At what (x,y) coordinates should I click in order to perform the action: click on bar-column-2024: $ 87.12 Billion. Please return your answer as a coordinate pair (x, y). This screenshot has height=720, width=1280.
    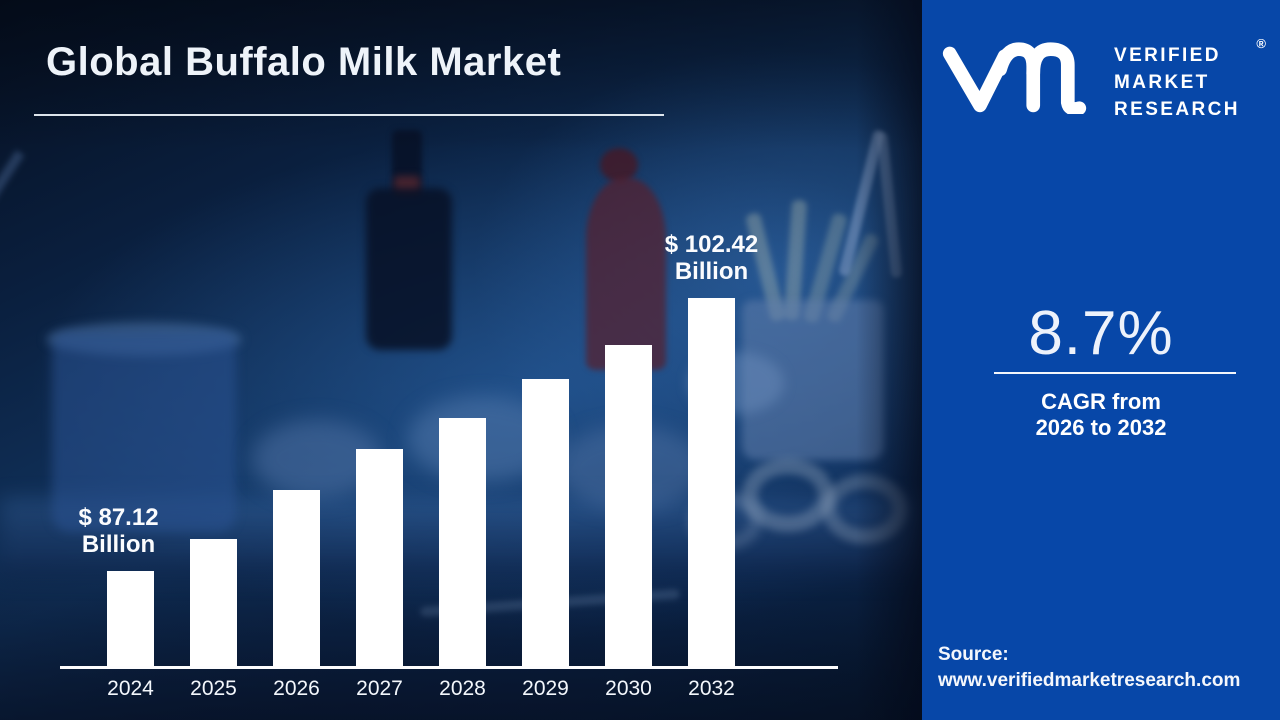
    Looking at the image, I should click on (118, 585).